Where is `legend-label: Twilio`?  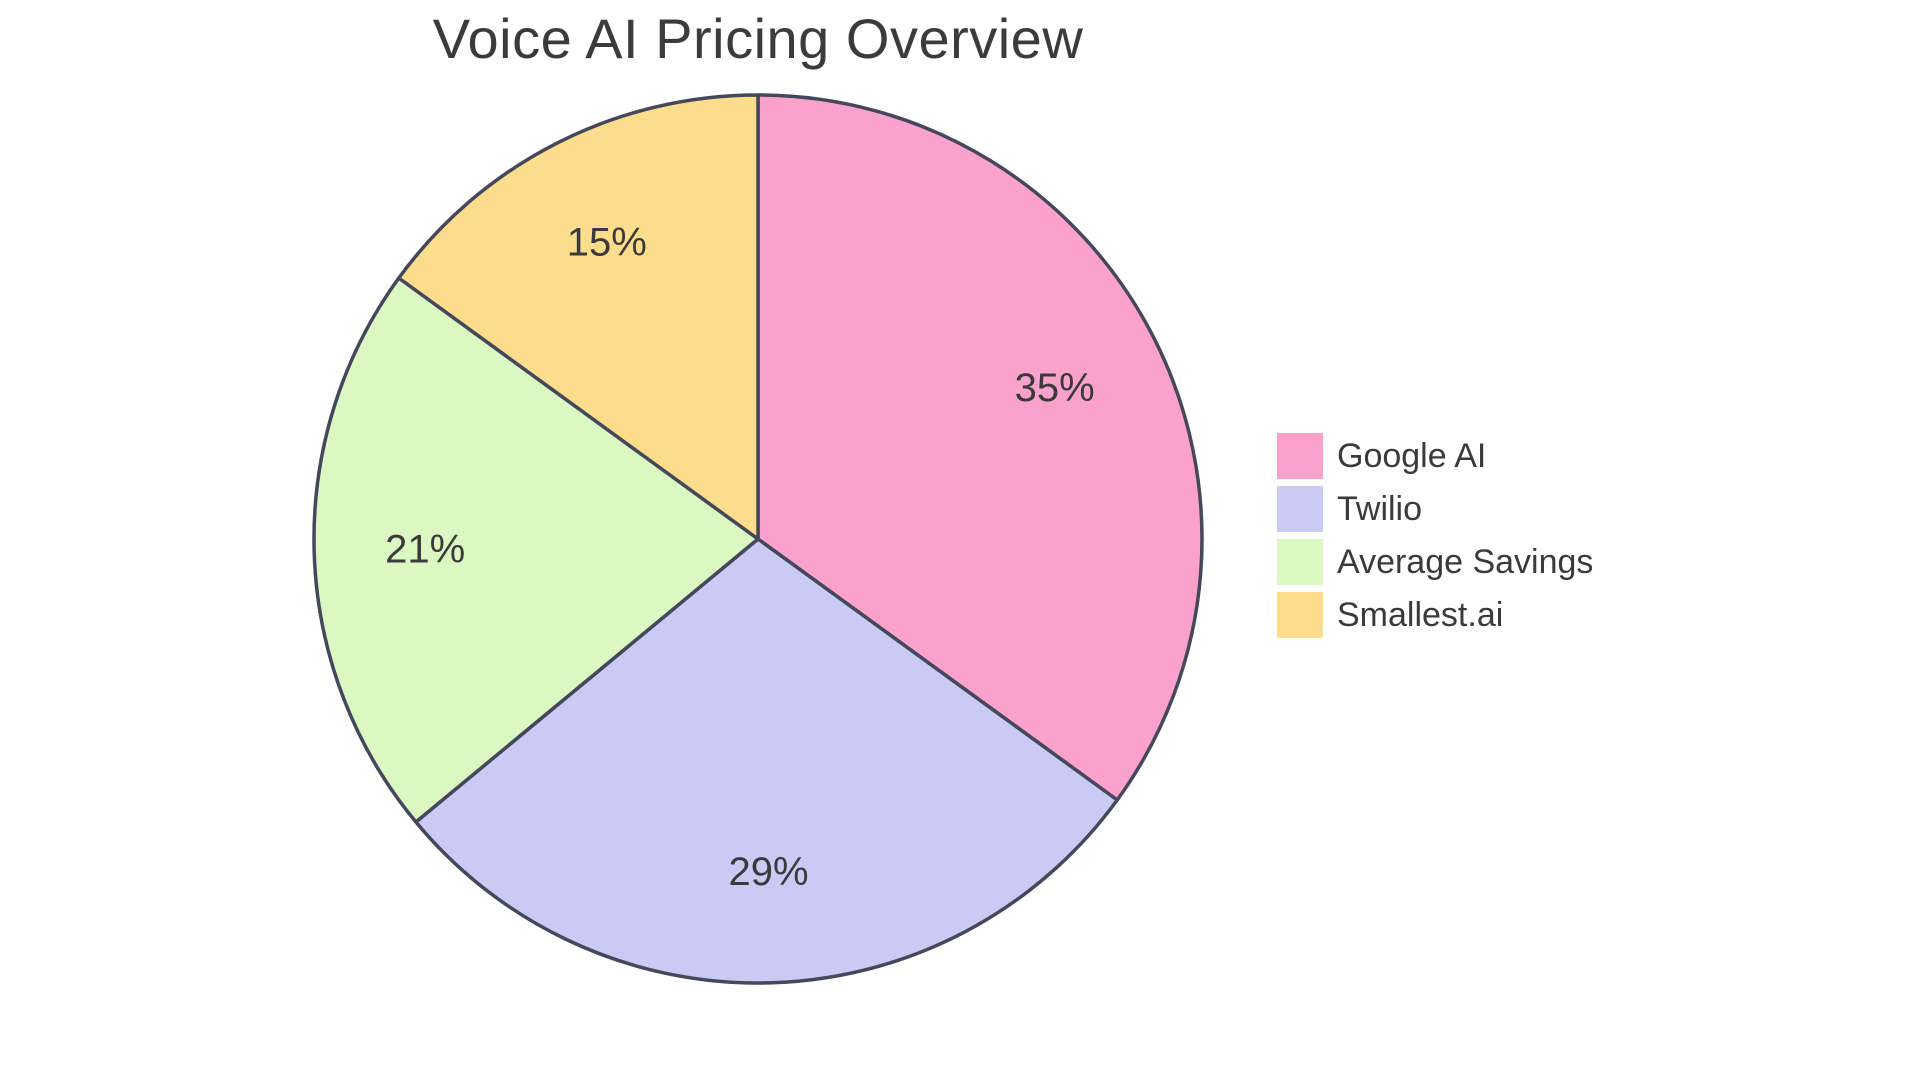 legend-label: Twilio is located at coordinates (1380, 509).